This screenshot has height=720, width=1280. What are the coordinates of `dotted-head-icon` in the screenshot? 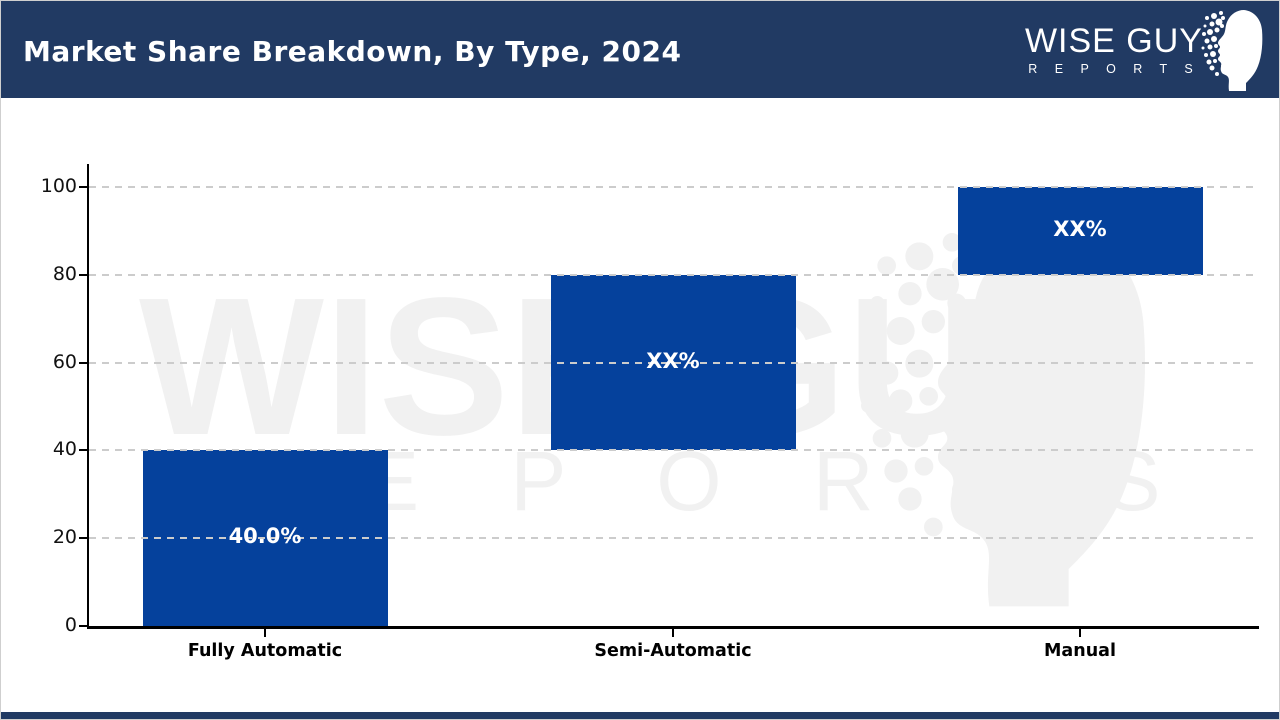 It's located at (1232, 50).